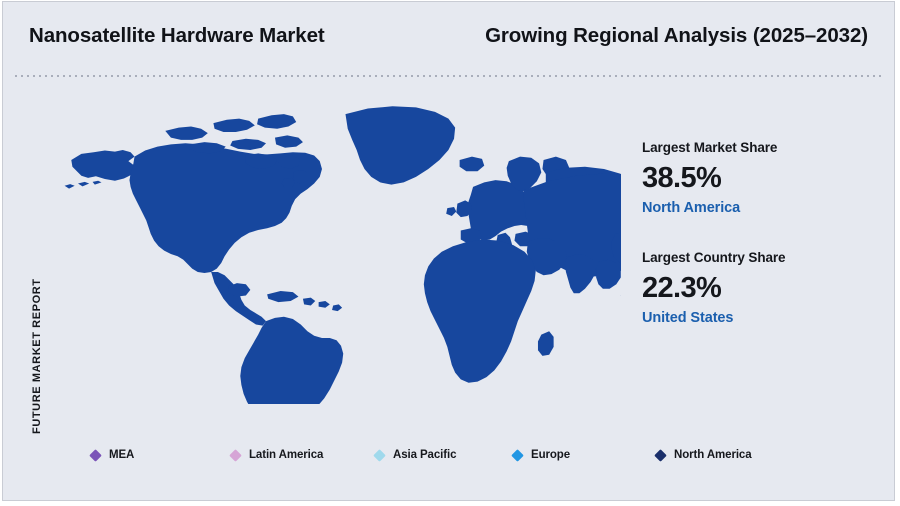 This screenshot has height=506, width=900. I want to click on header-divider, so click(448, 76).